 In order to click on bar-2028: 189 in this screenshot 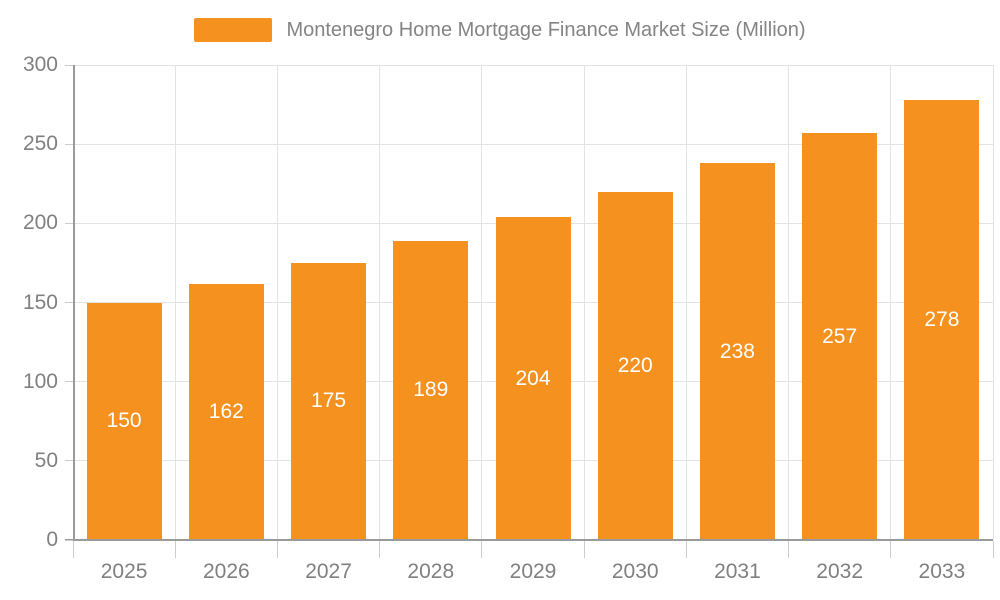, I will do `click(431, 390)`.